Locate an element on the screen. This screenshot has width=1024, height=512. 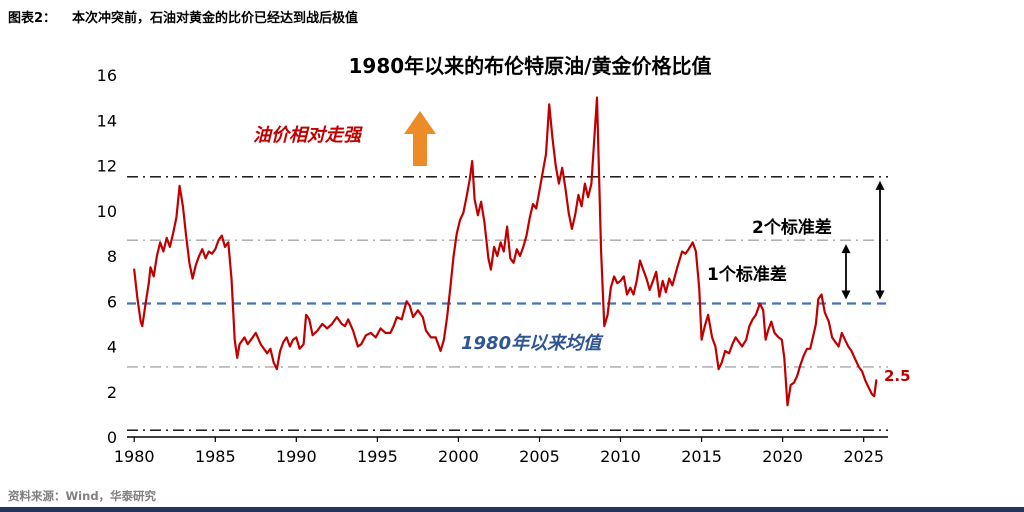
y-tick-label: 10 is located at coordinates (107, 211).